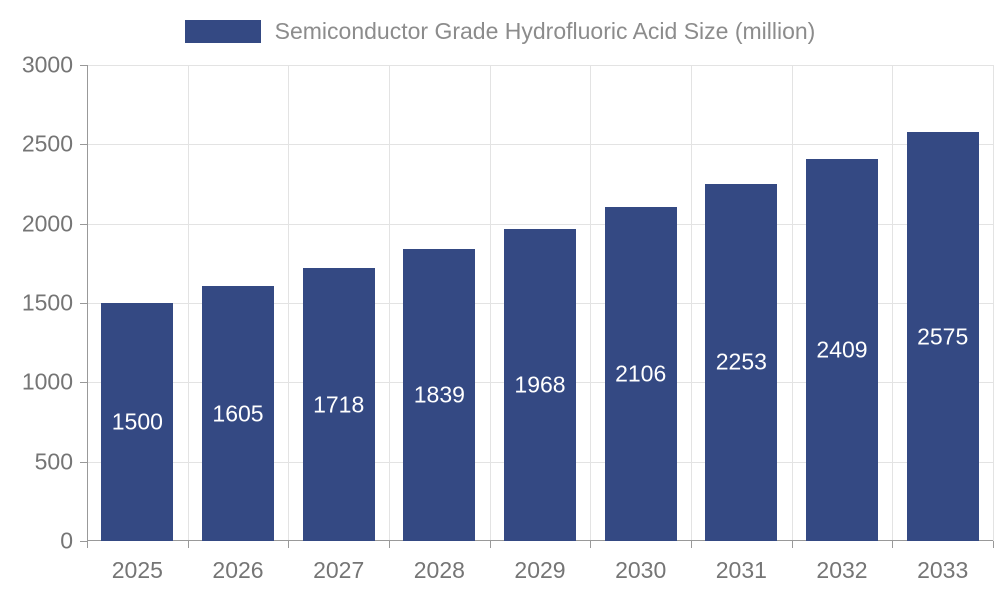 This screenshot has height=600, width=1000. I want to click on bar-value-label: 2575, so click(943, 336).